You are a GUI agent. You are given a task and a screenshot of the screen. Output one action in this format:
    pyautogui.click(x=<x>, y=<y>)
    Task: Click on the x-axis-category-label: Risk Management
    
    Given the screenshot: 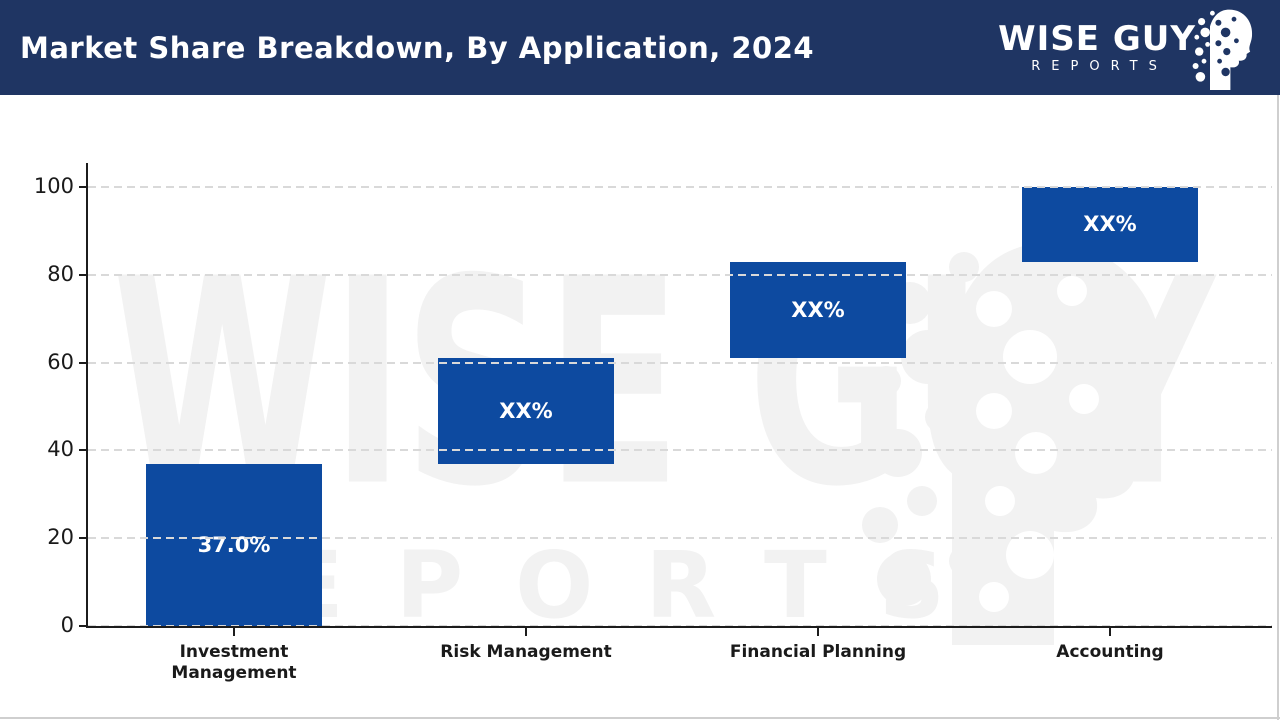 What is the action you would take?
    pyautogui.click(x=526, y=652)
    